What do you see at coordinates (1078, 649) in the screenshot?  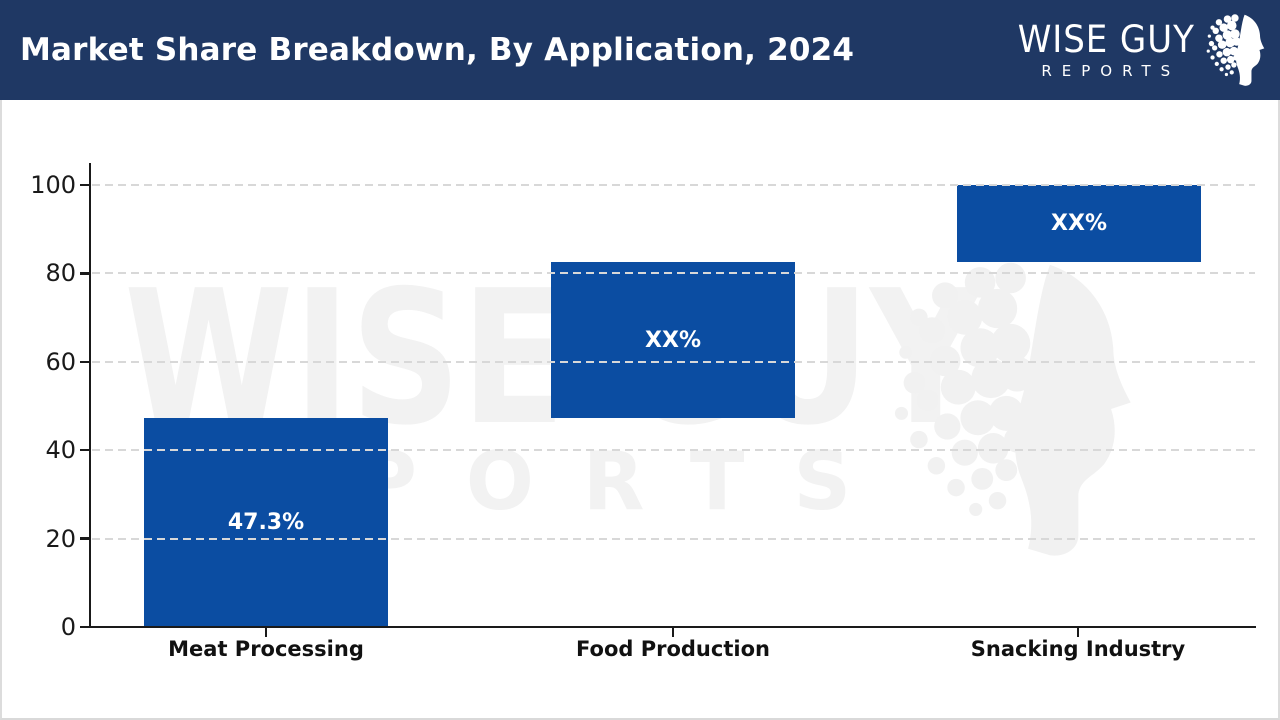 I see `x-category-label-3: Snacking Industry` at bounding box center [1078, 649].